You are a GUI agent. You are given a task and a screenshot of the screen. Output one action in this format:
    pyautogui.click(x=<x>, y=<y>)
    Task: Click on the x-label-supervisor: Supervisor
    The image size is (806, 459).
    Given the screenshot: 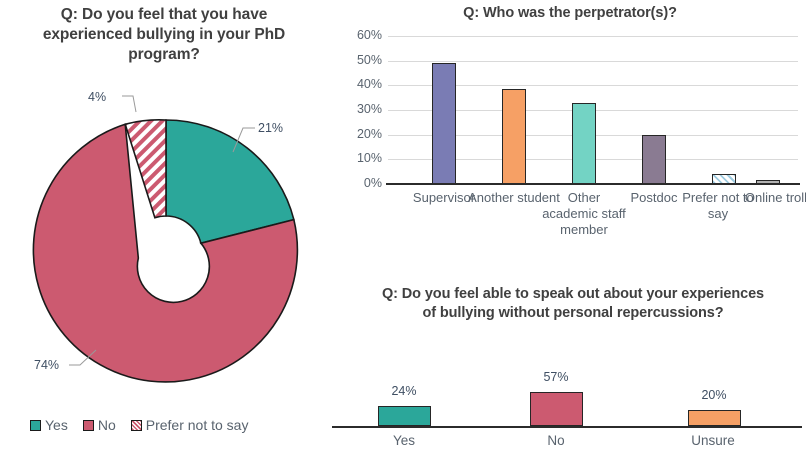 What is the action you would take?
    pyautogui.click(x=444, y=197)
    